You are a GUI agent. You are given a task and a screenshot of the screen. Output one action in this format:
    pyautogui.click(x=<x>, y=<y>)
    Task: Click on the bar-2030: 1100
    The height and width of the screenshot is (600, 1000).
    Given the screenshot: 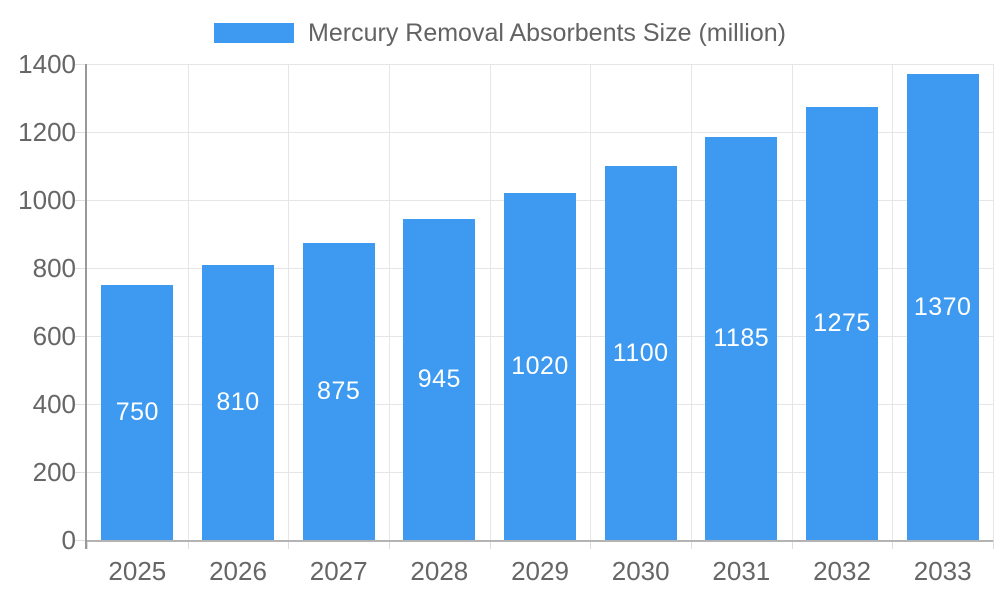 What is the action you would take?
    pyautogui.click(x=640, y=353)
    